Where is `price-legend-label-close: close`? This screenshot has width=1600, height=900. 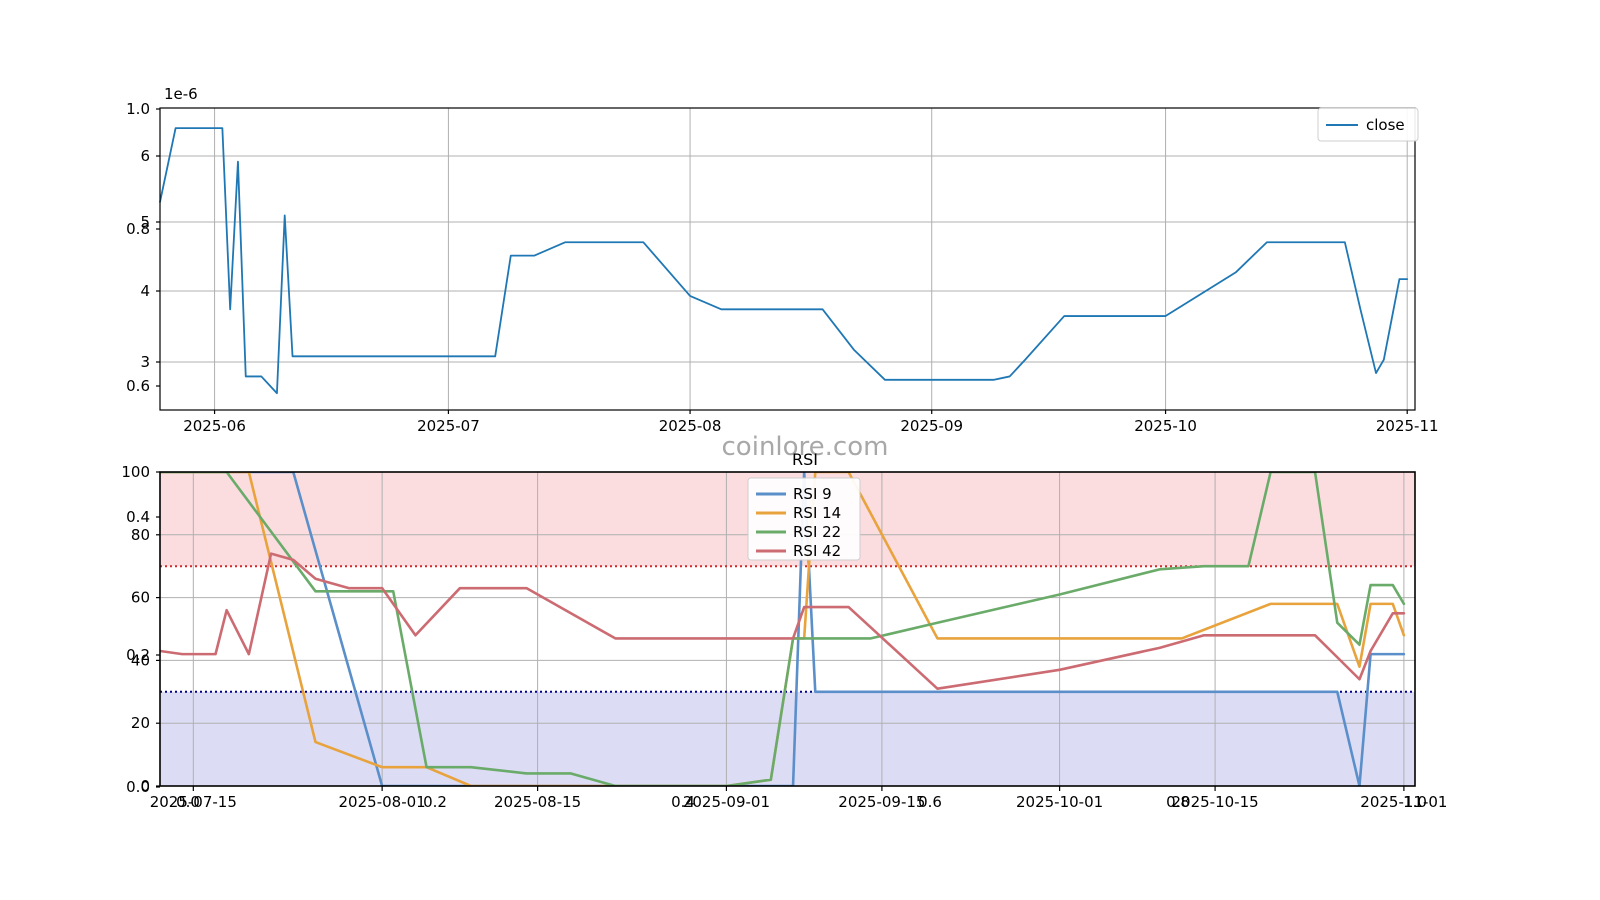 price-legend-label-close: close is located at coordinates (1385, 125).